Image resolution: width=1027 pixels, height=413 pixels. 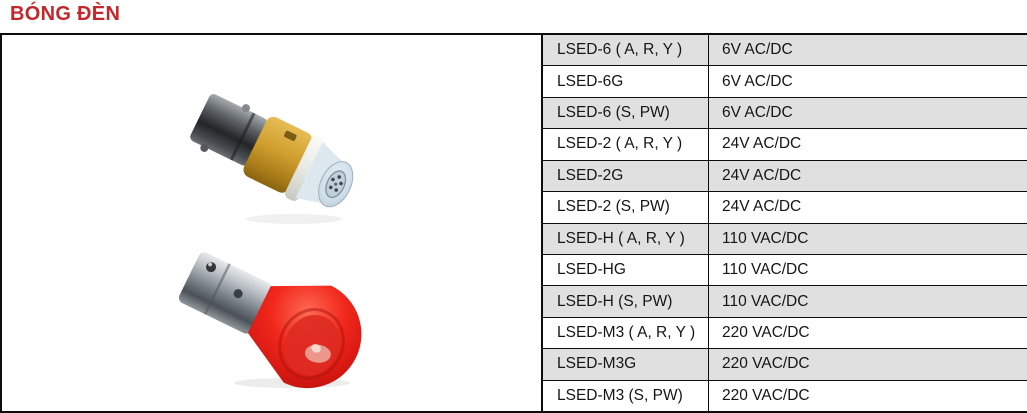 I want to click on model-cell: LSED-H ( A, R, Y ), so click(x=626, y=238).